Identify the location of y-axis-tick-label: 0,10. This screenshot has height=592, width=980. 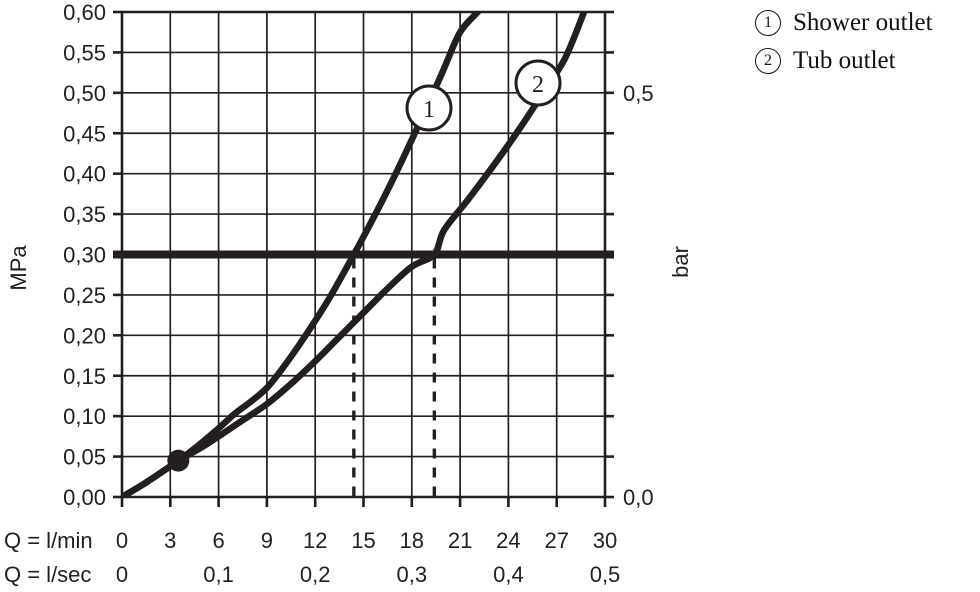
(84, 416).